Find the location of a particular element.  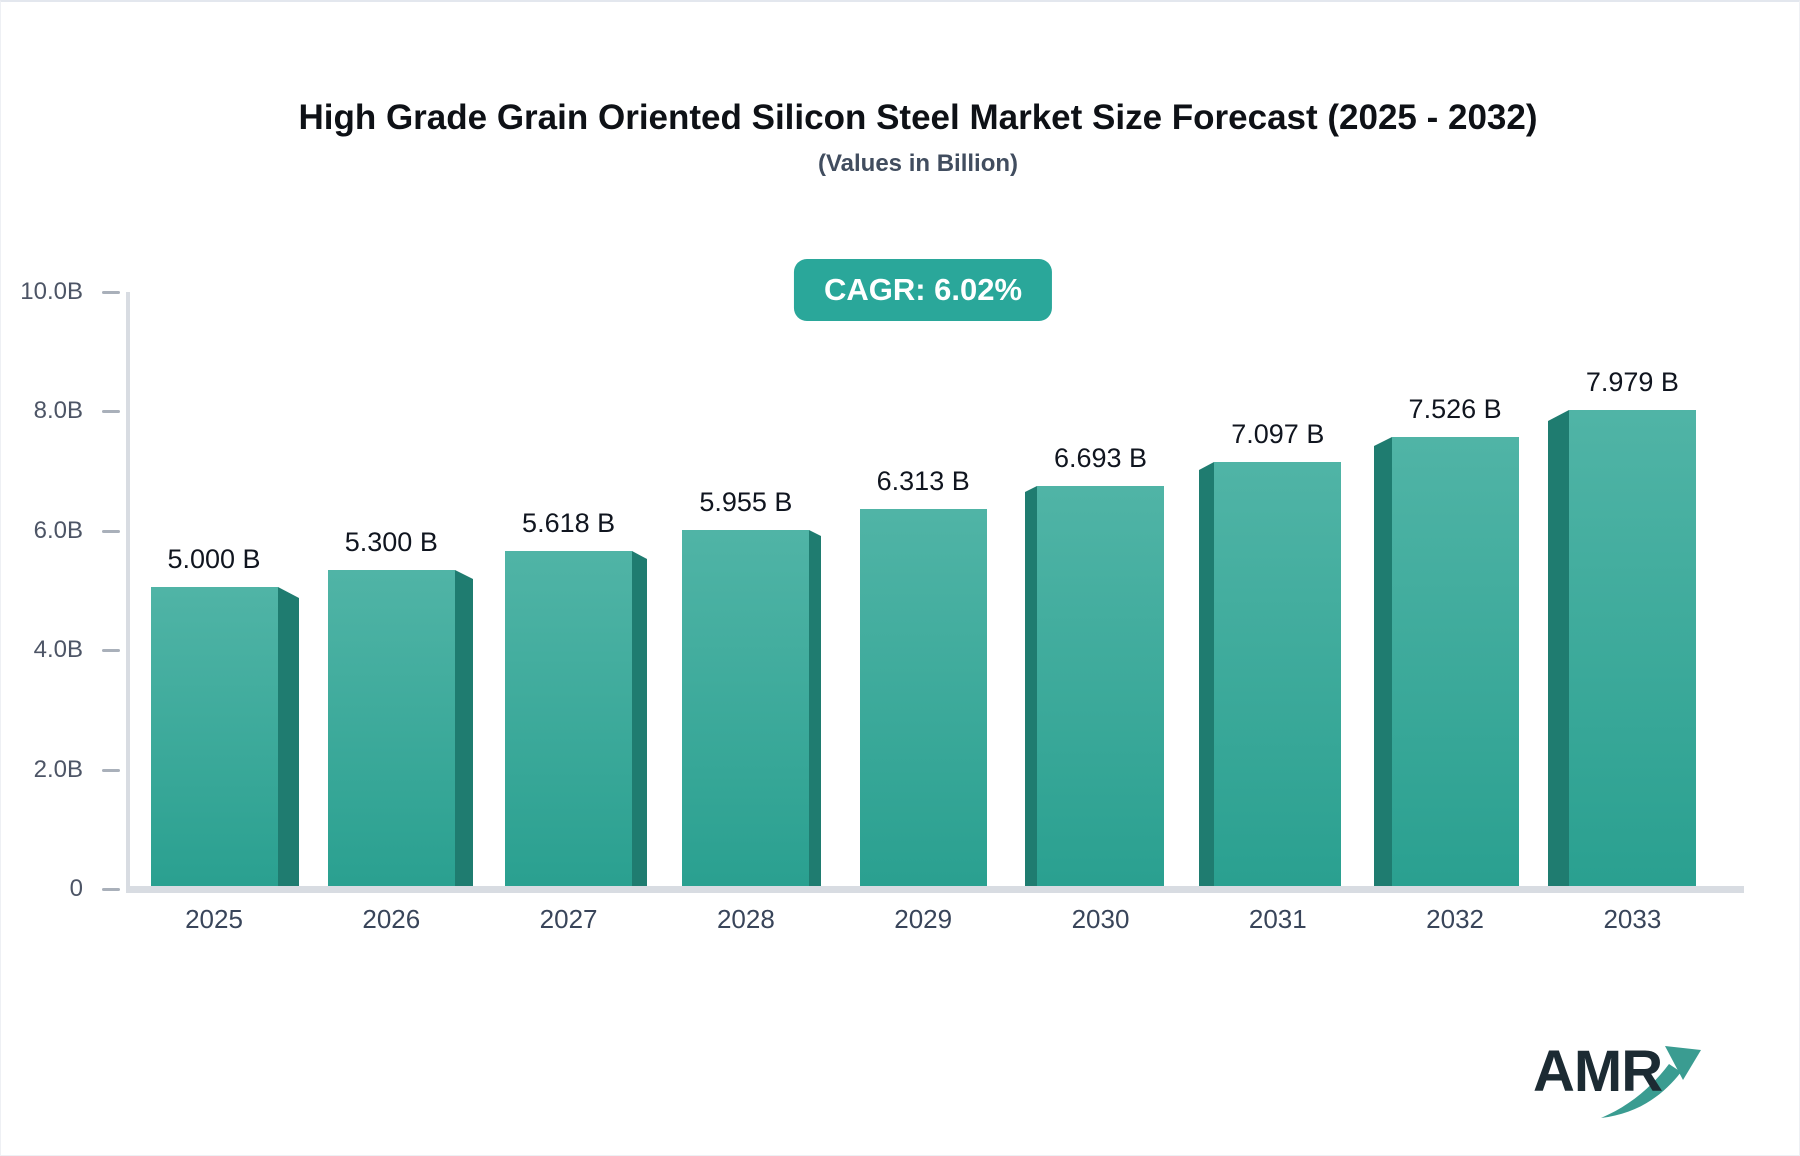

page-subtitle: (Values in Billion) is located at coordinates (918, 163).